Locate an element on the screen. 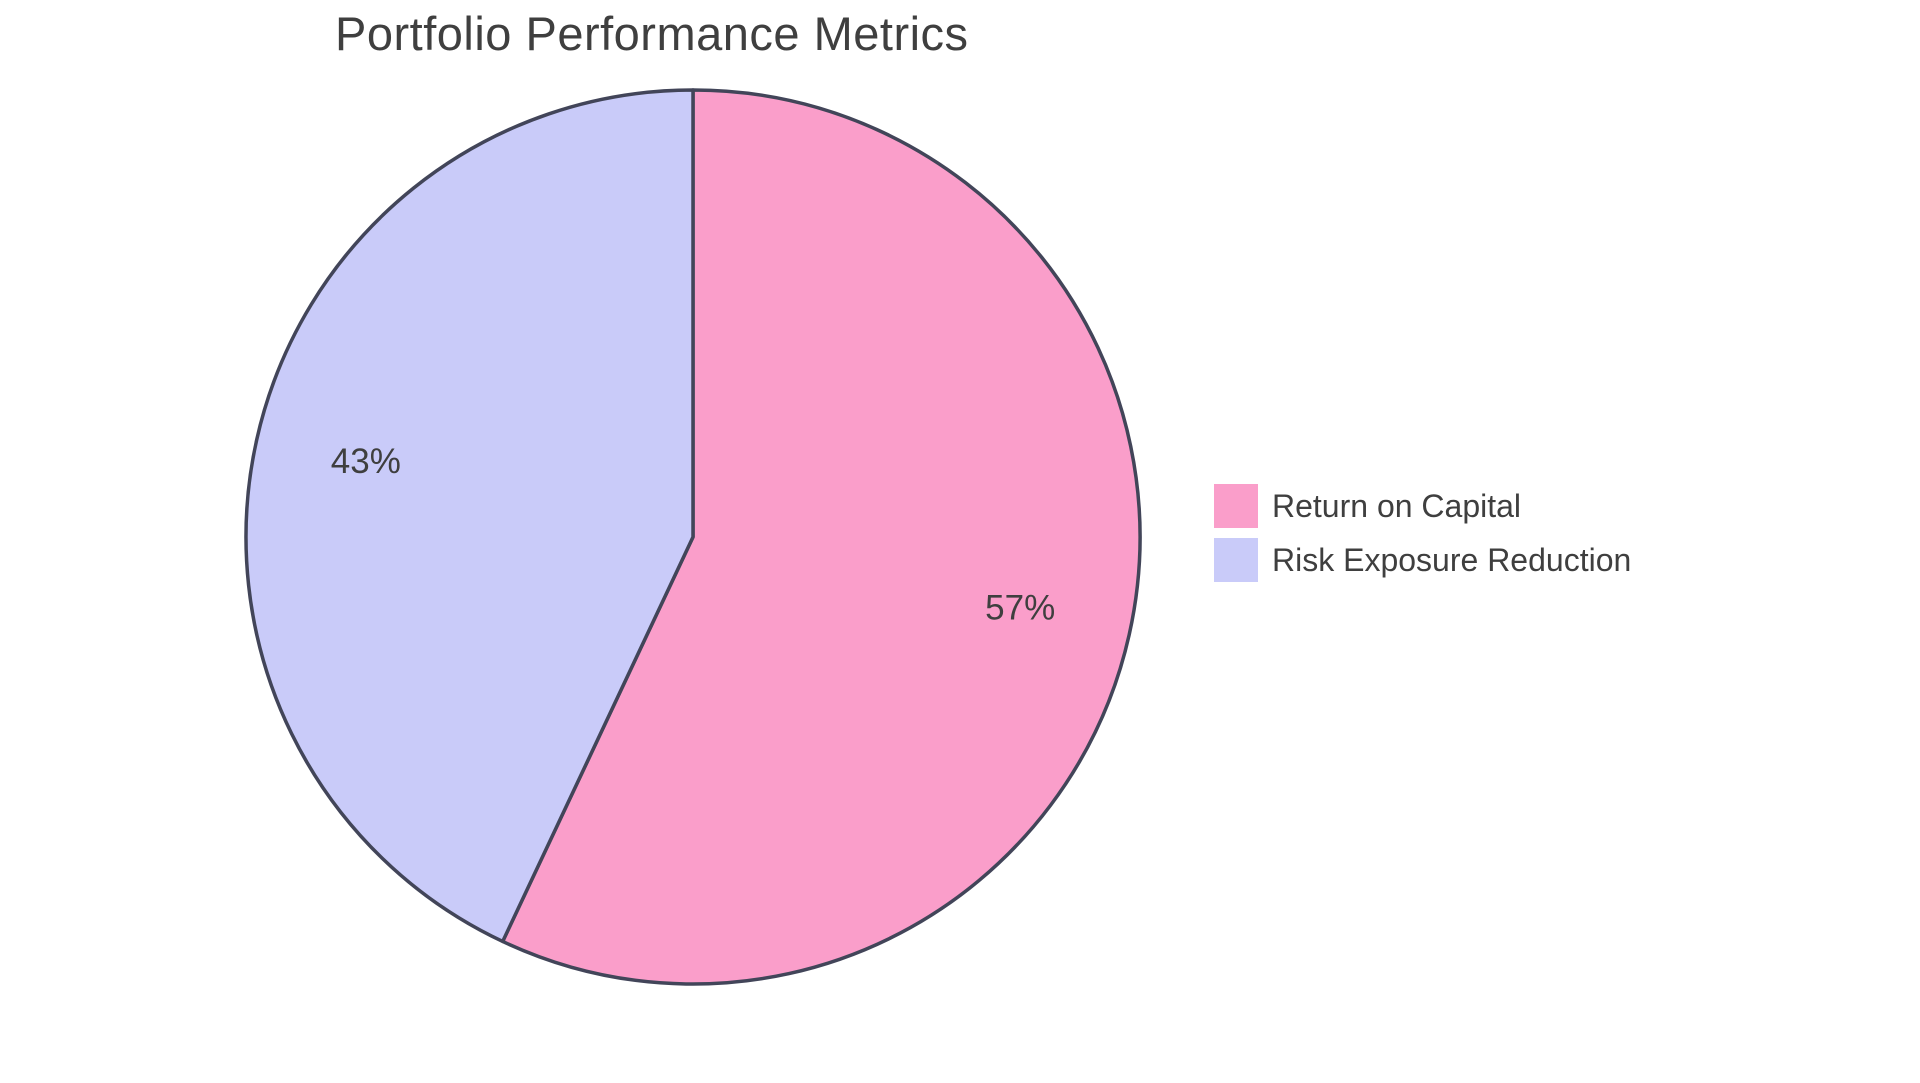  legend-label: Risk Exposure Reduction is located at coordinates (1452, 559).